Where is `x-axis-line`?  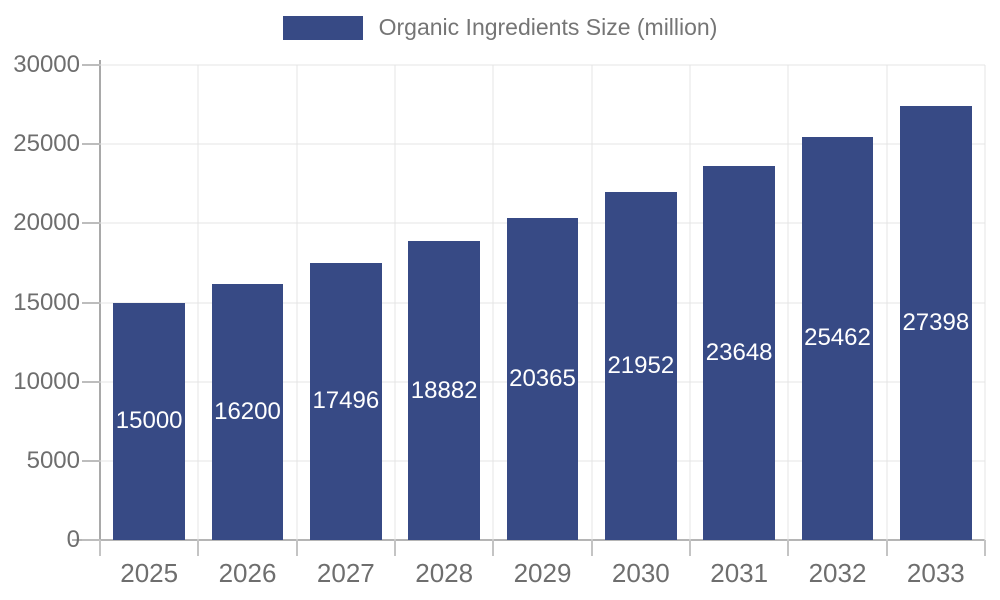
x-axis-line is located at coordinates (528, 540).